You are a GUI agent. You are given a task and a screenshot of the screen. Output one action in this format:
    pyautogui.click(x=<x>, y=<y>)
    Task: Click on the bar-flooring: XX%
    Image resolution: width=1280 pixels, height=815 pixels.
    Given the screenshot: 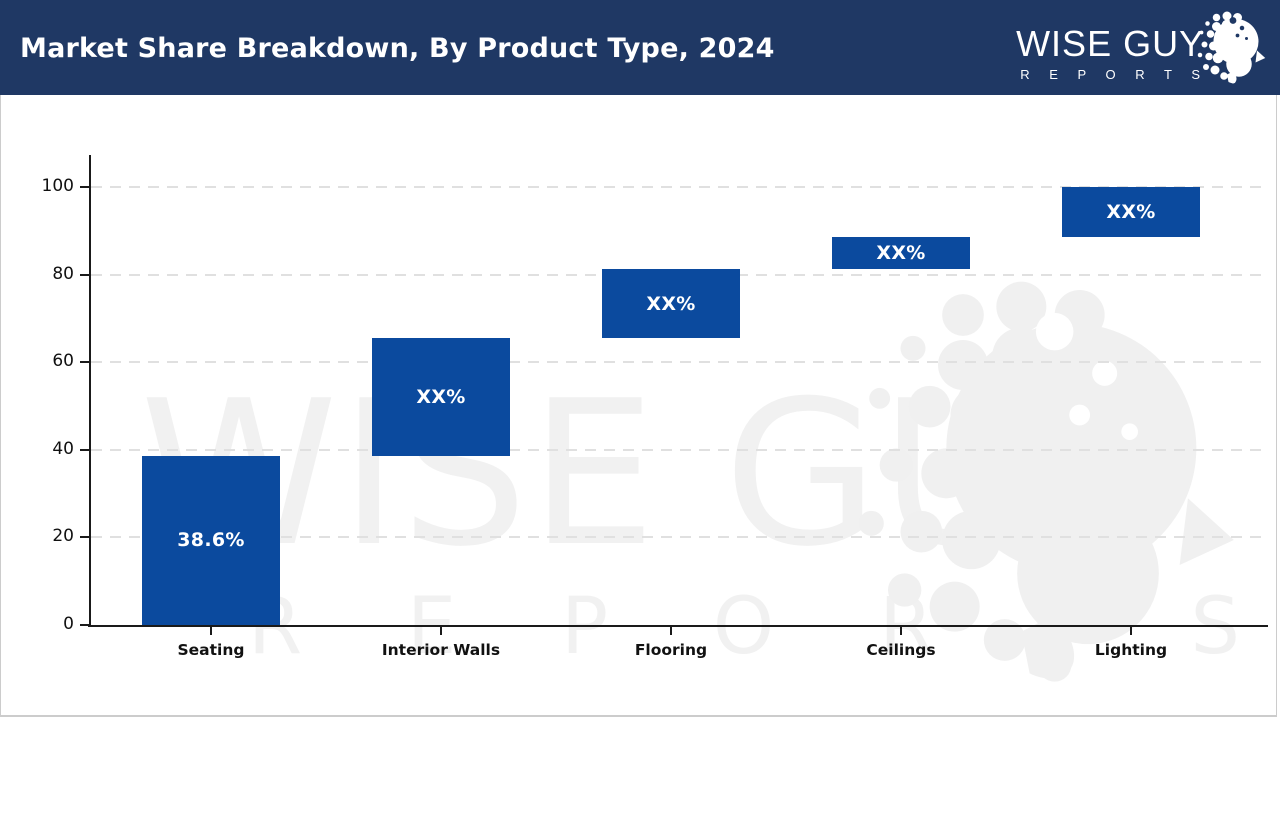 What is the action you would take?
    pyautogui.click(x=671, y=303)
    